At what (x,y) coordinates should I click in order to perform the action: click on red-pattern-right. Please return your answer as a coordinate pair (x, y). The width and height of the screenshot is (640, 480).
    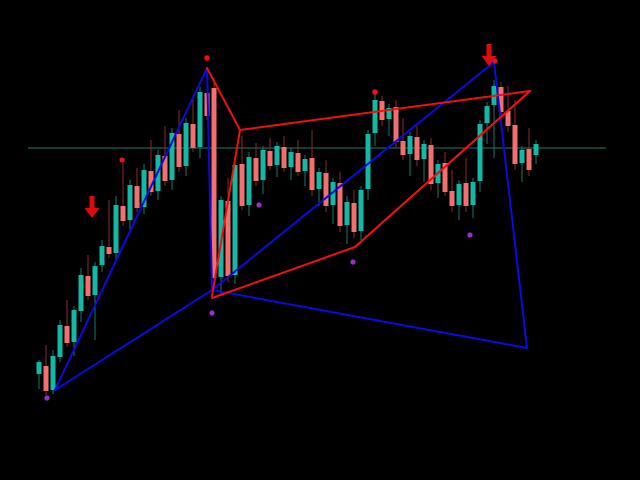
    Looking at the image, I should click on (442, 169).